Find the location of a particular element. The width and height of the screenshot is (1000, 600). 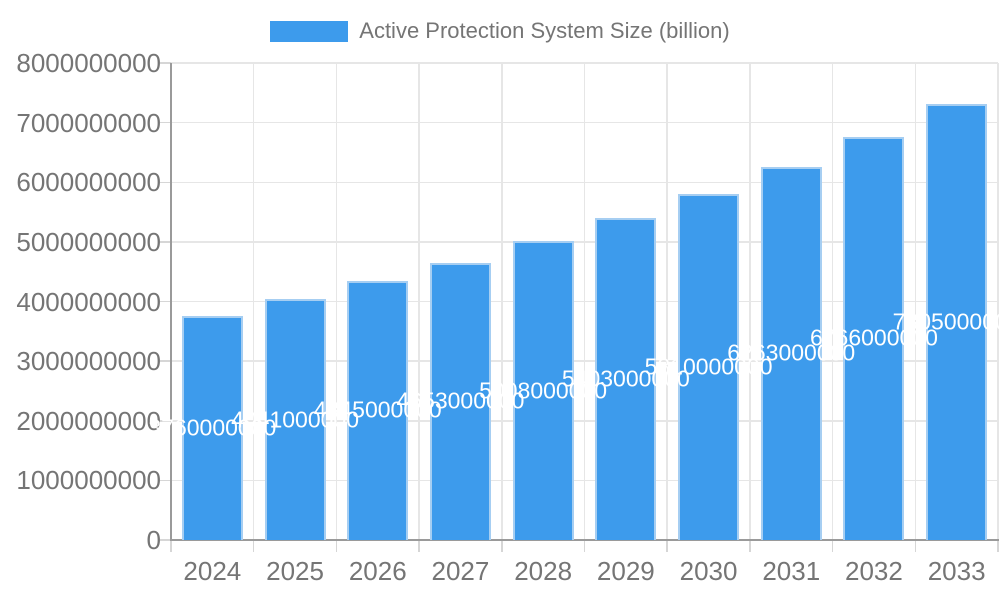

bar-value-label: 5008000000 is located at coordinates (543, 390).